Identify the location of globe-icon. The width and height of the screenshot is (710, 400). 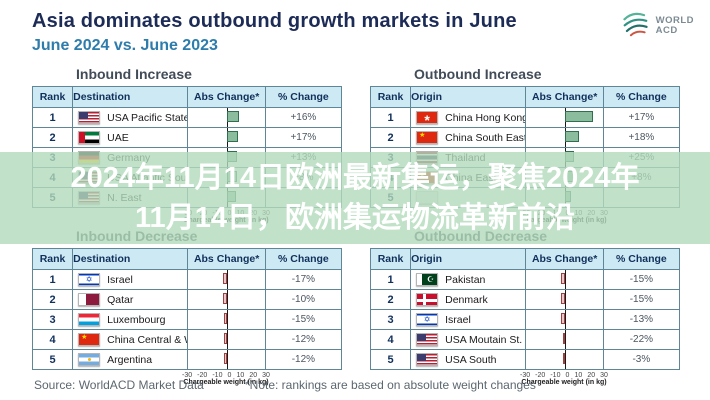
(635, 25).